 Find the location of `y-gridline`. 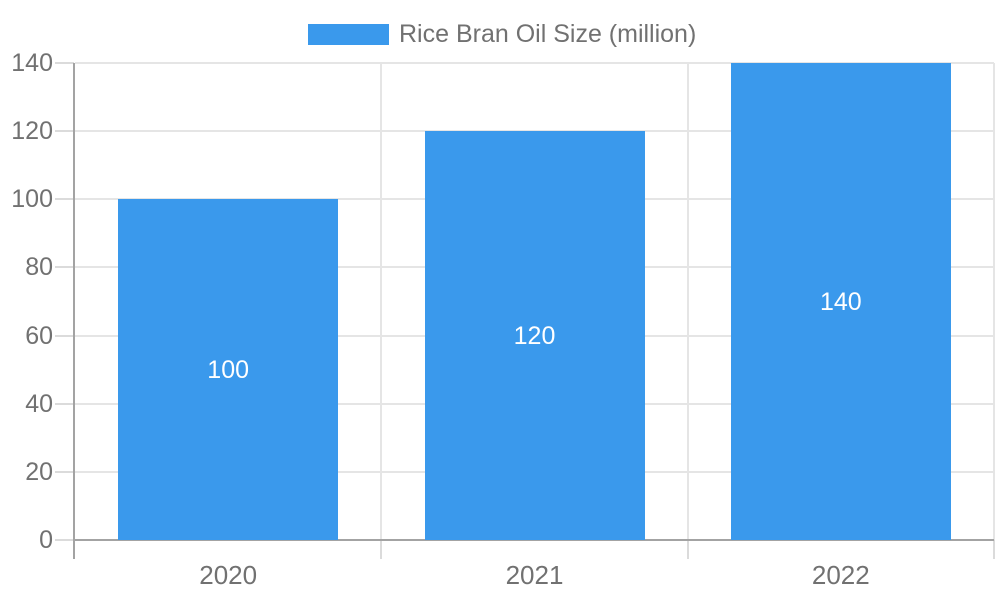

y-gridline is located at coordinates (534, 63).